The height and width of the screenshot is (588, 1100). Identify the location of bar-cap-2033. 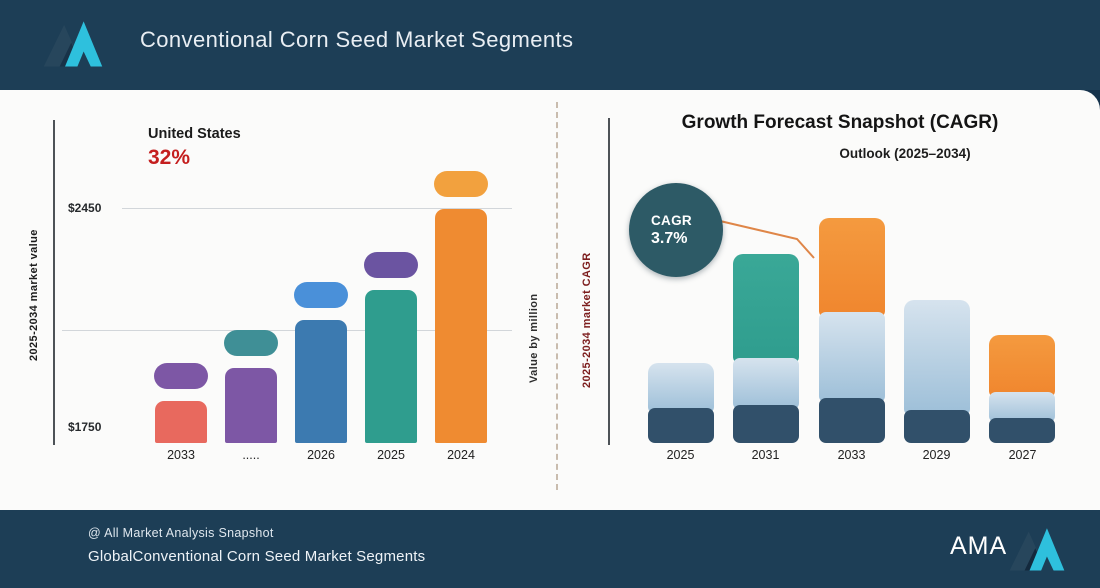
(181, 376).